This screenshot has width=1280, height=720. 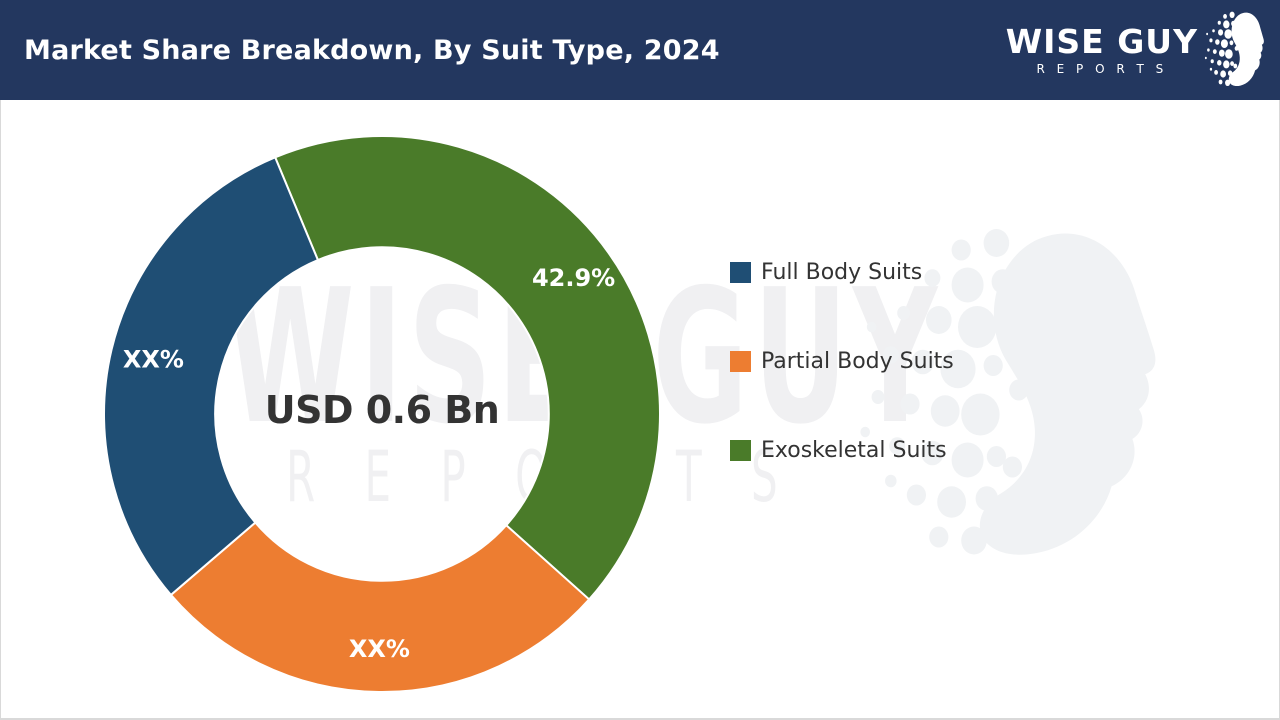 What do you see at coordinates (857, 361) in the screenshot?
I see `legend-label: Partial Body Suits` at bounding box center [857, 361].